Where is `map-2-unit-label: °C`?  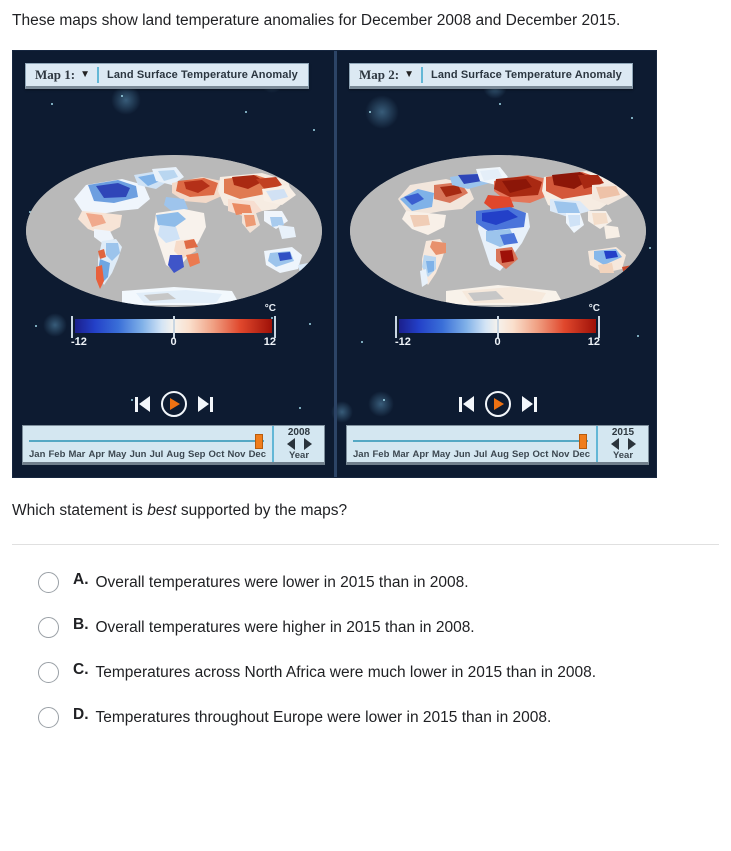
map-2-unit-label: °C is located at coordinates (594, 308).